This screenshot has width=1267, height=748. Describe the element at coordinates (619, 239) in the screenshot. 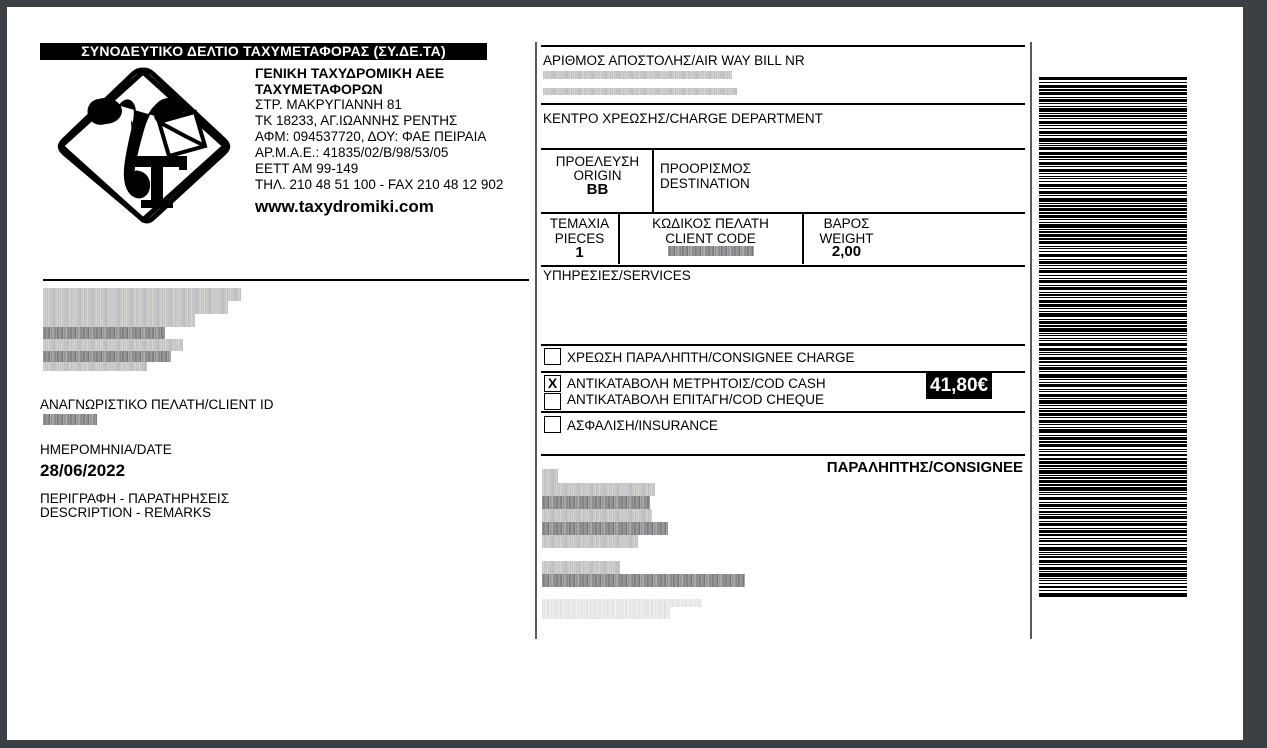

I see `pieces-clientcode-divider` at that location.